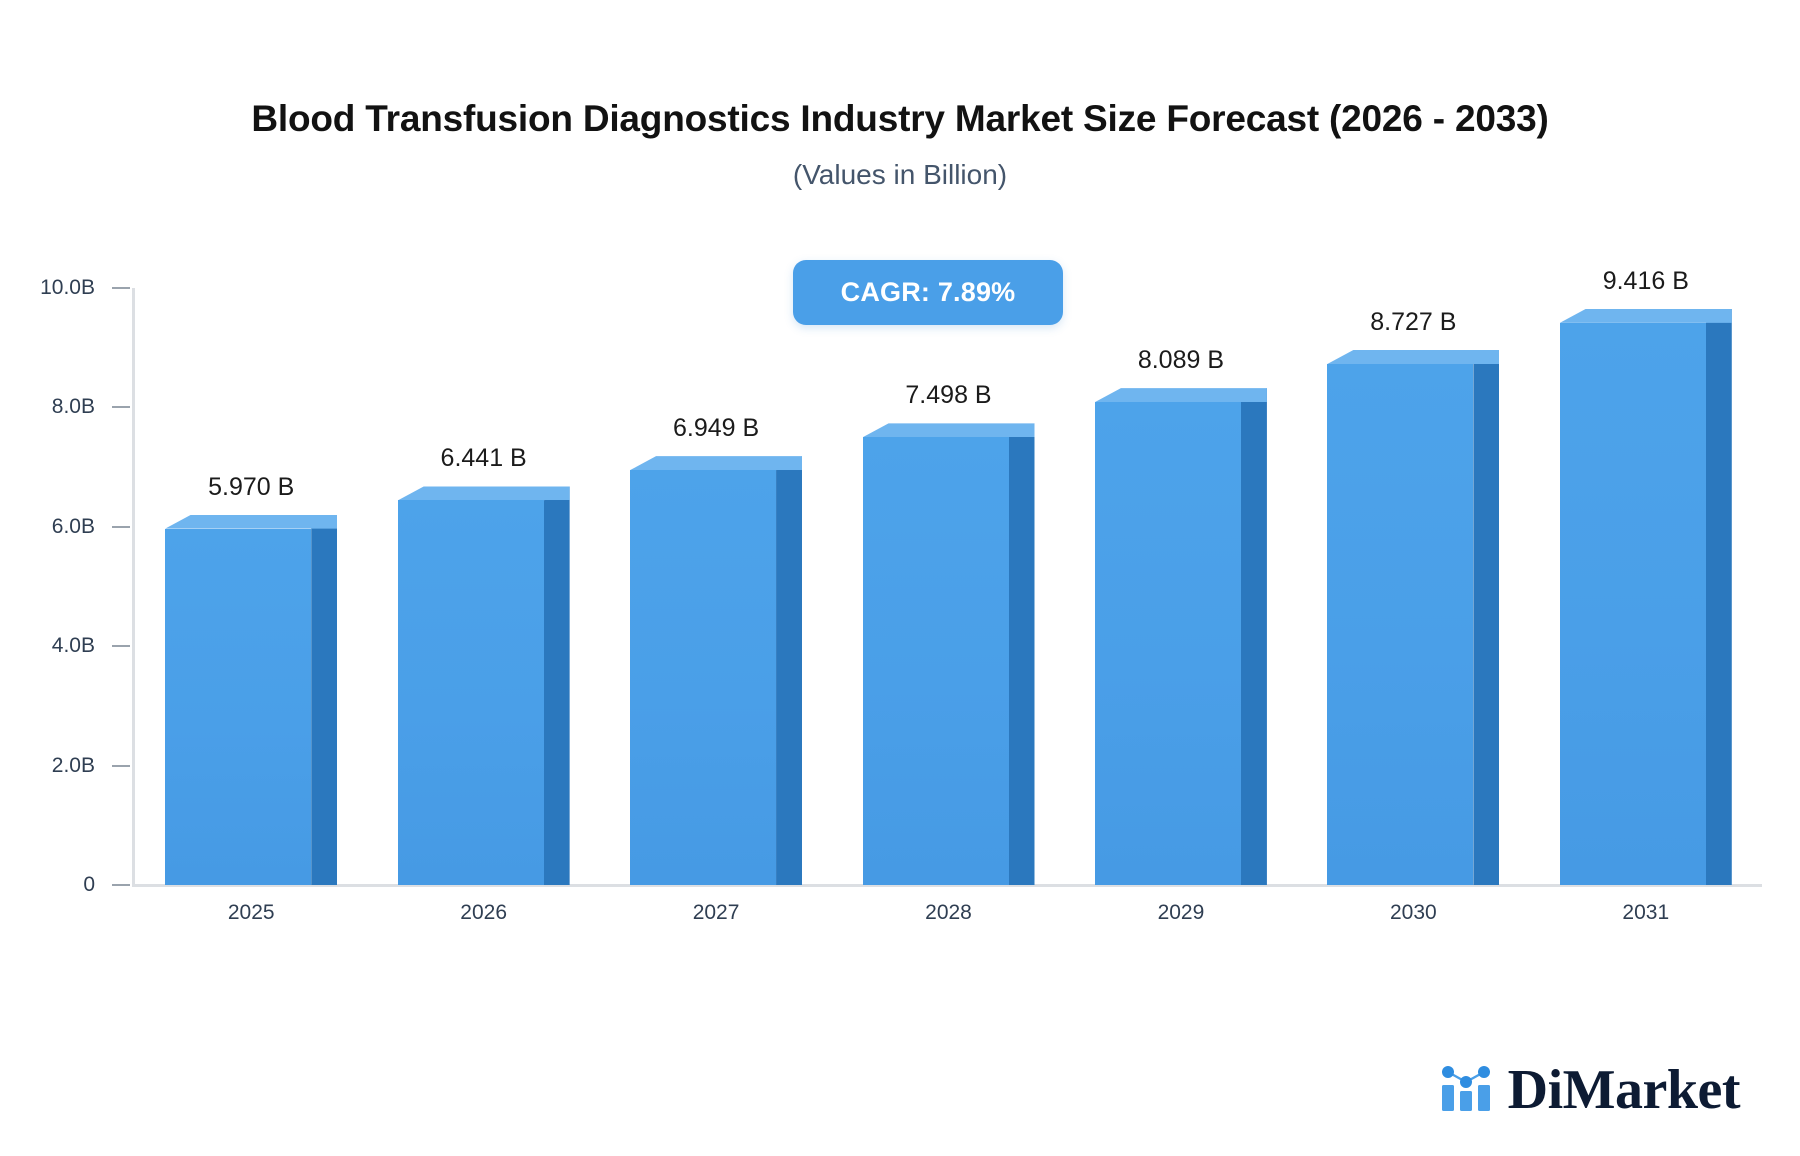  I want to click on bar-2030, so click(1413, 617).